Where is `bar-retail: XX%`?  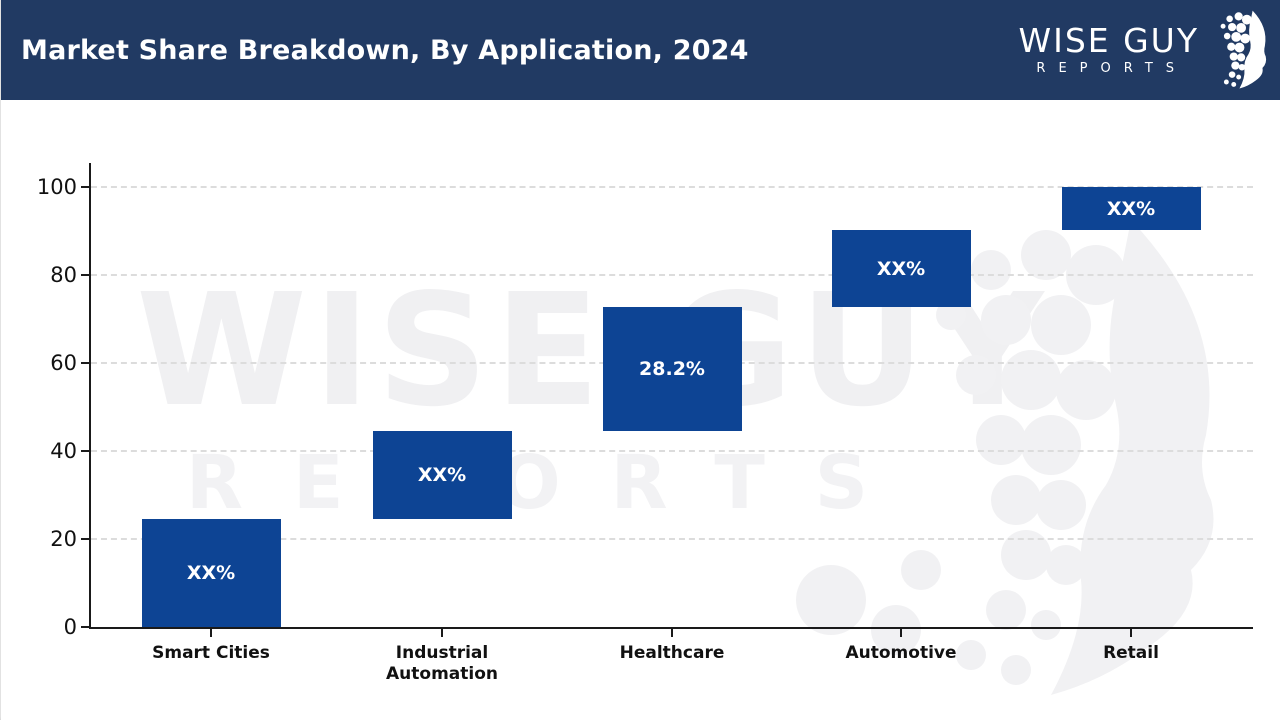
bar-retail: XX% is located at coordinates (1131, 209).